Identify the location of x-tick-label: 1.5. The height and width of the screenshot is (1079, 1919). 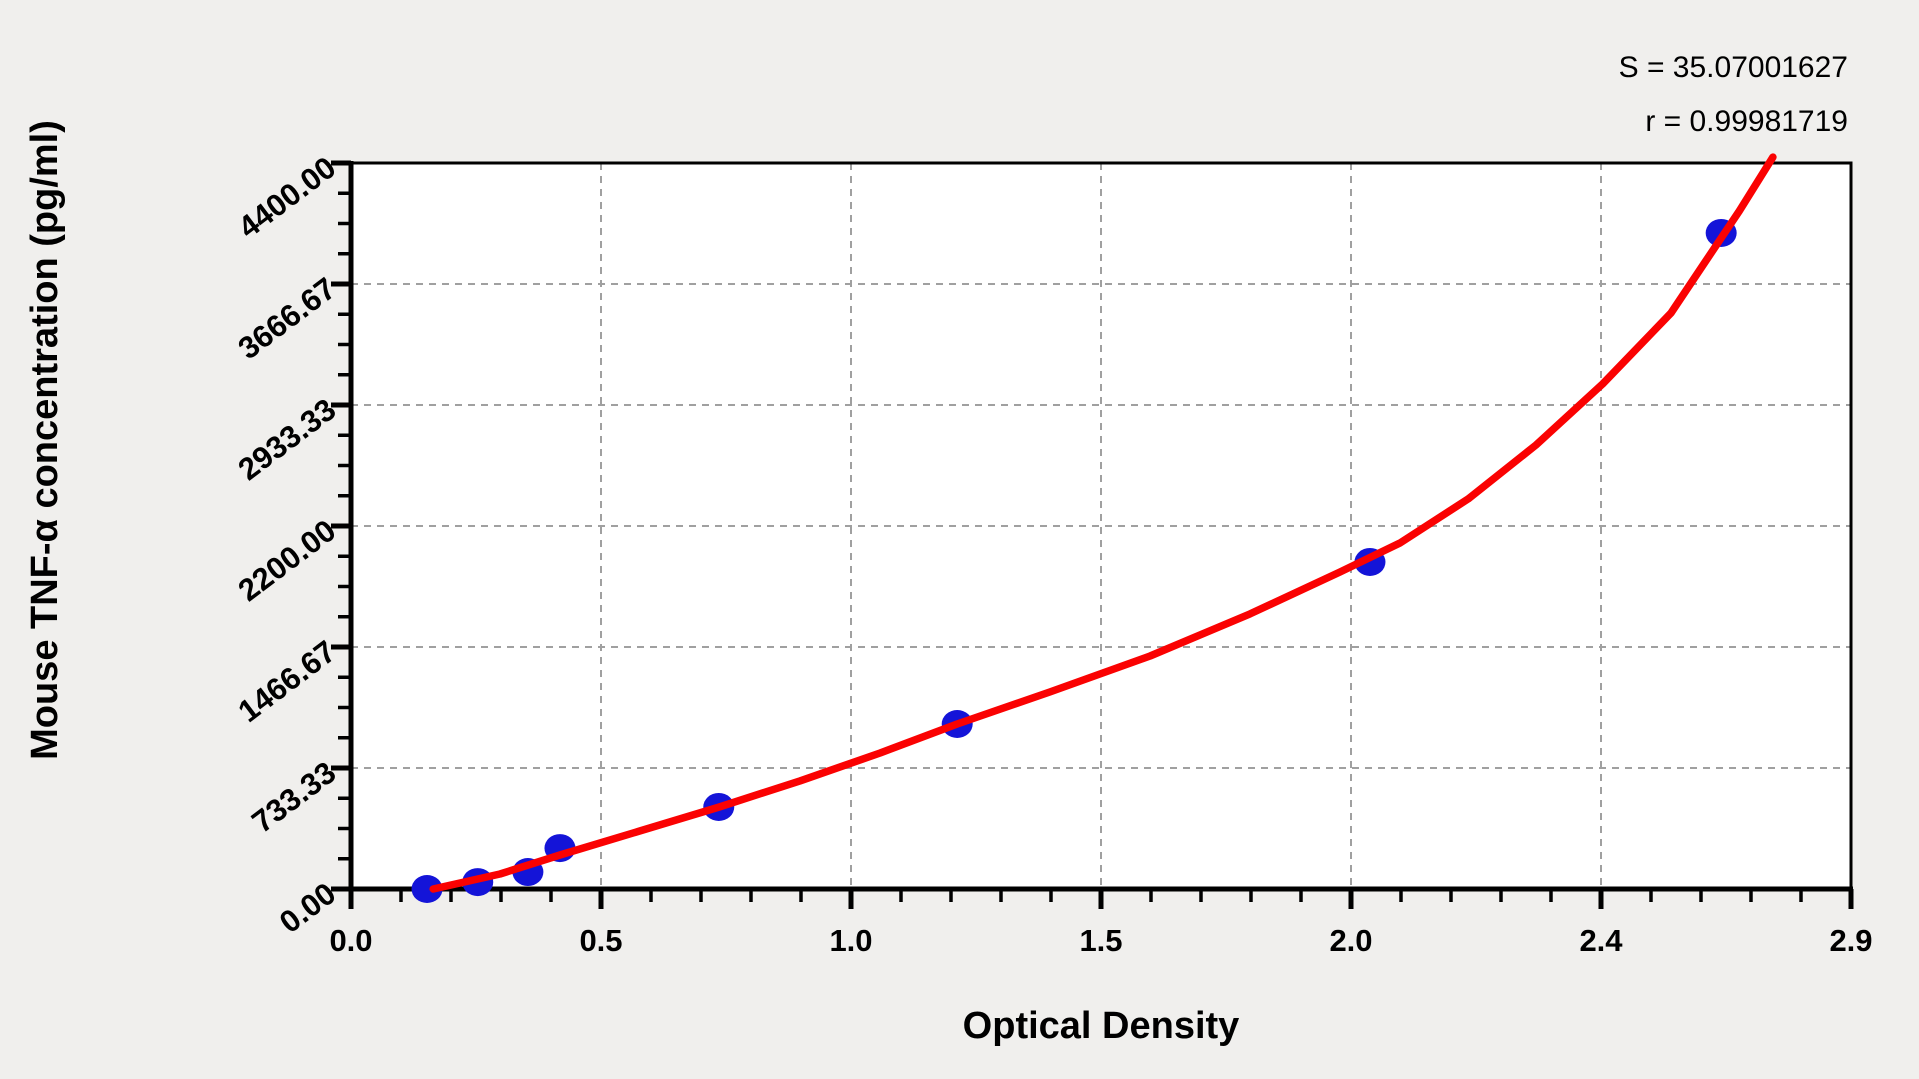
(1100, 940).